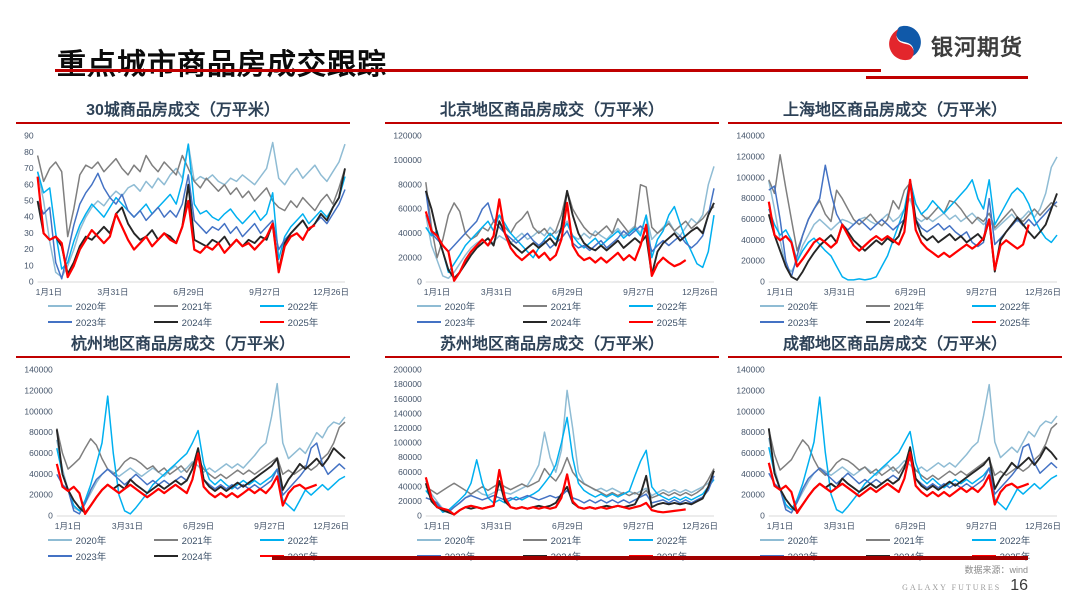 The height and width of the screenshot is (608, 1080). What do you see at coordinates (924, 586) in the screenshot?
I see `footer-brand-line: GALAXY FUTURES 16` at bounding box center [924, 586].